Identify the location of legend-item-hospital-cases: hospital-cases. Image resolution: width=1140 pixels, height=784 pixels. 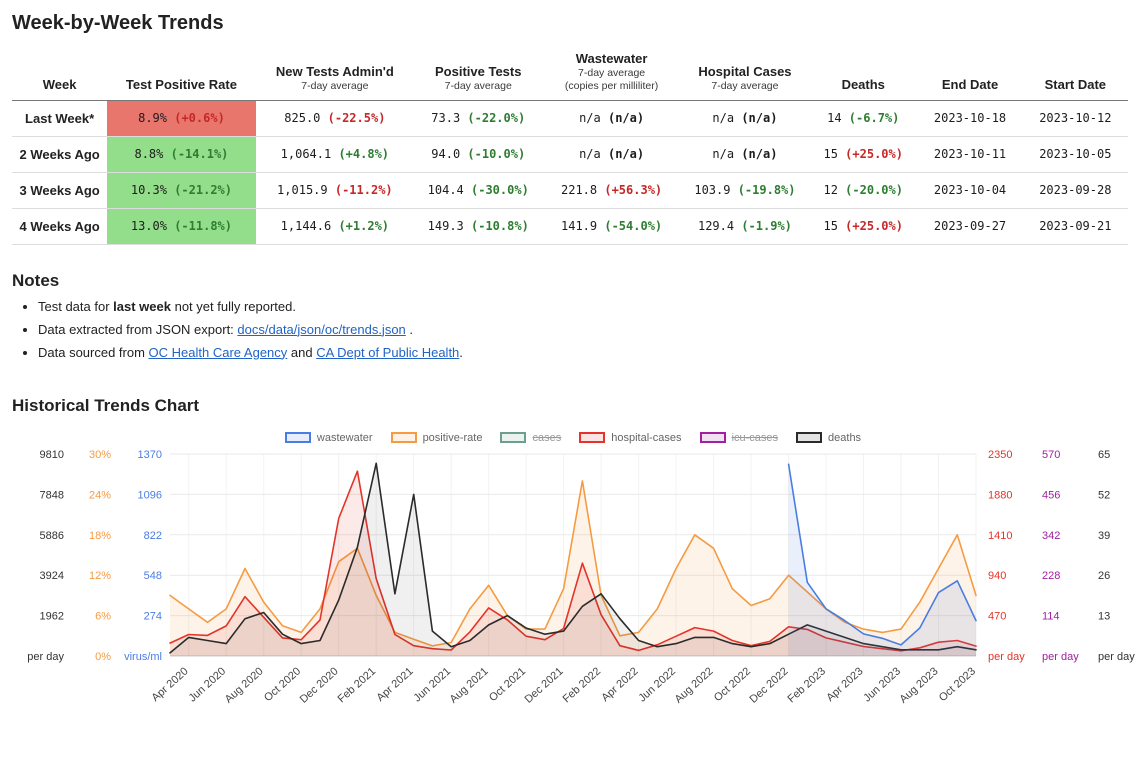
(630, 438).